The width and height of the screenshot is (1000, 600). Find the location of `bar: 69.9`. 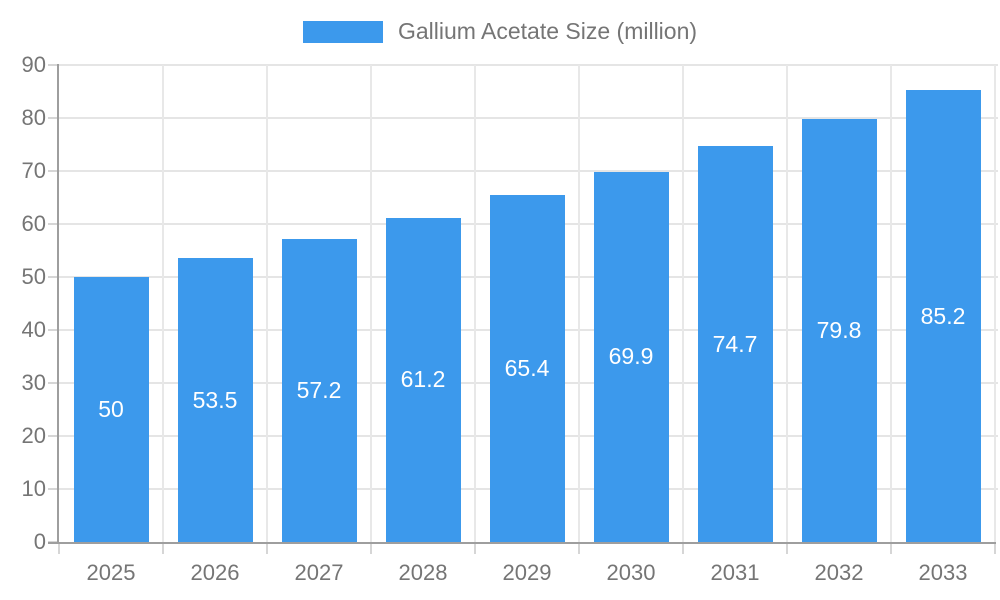

bar: 69.9 is located at coordinates (631, 356).